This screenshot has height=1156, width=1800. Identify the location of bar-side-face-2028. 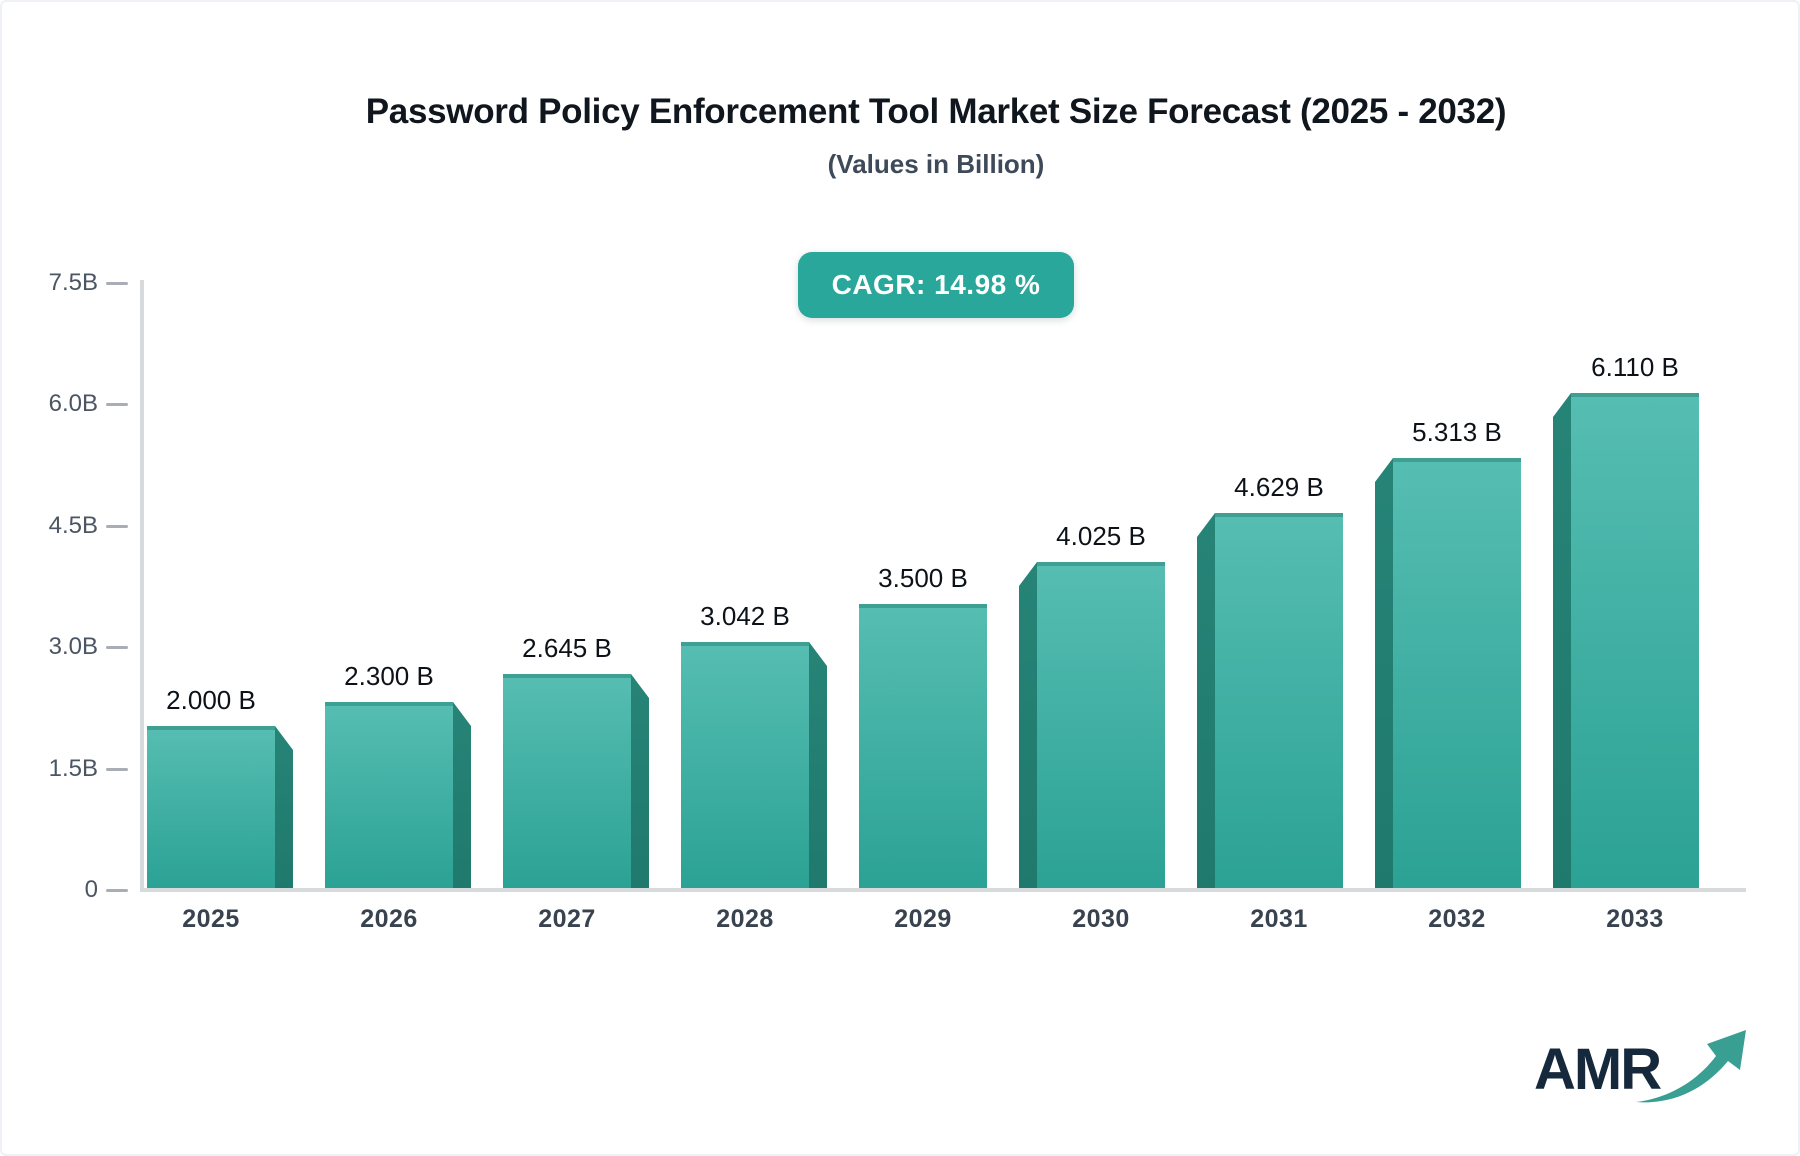
(818, 765).